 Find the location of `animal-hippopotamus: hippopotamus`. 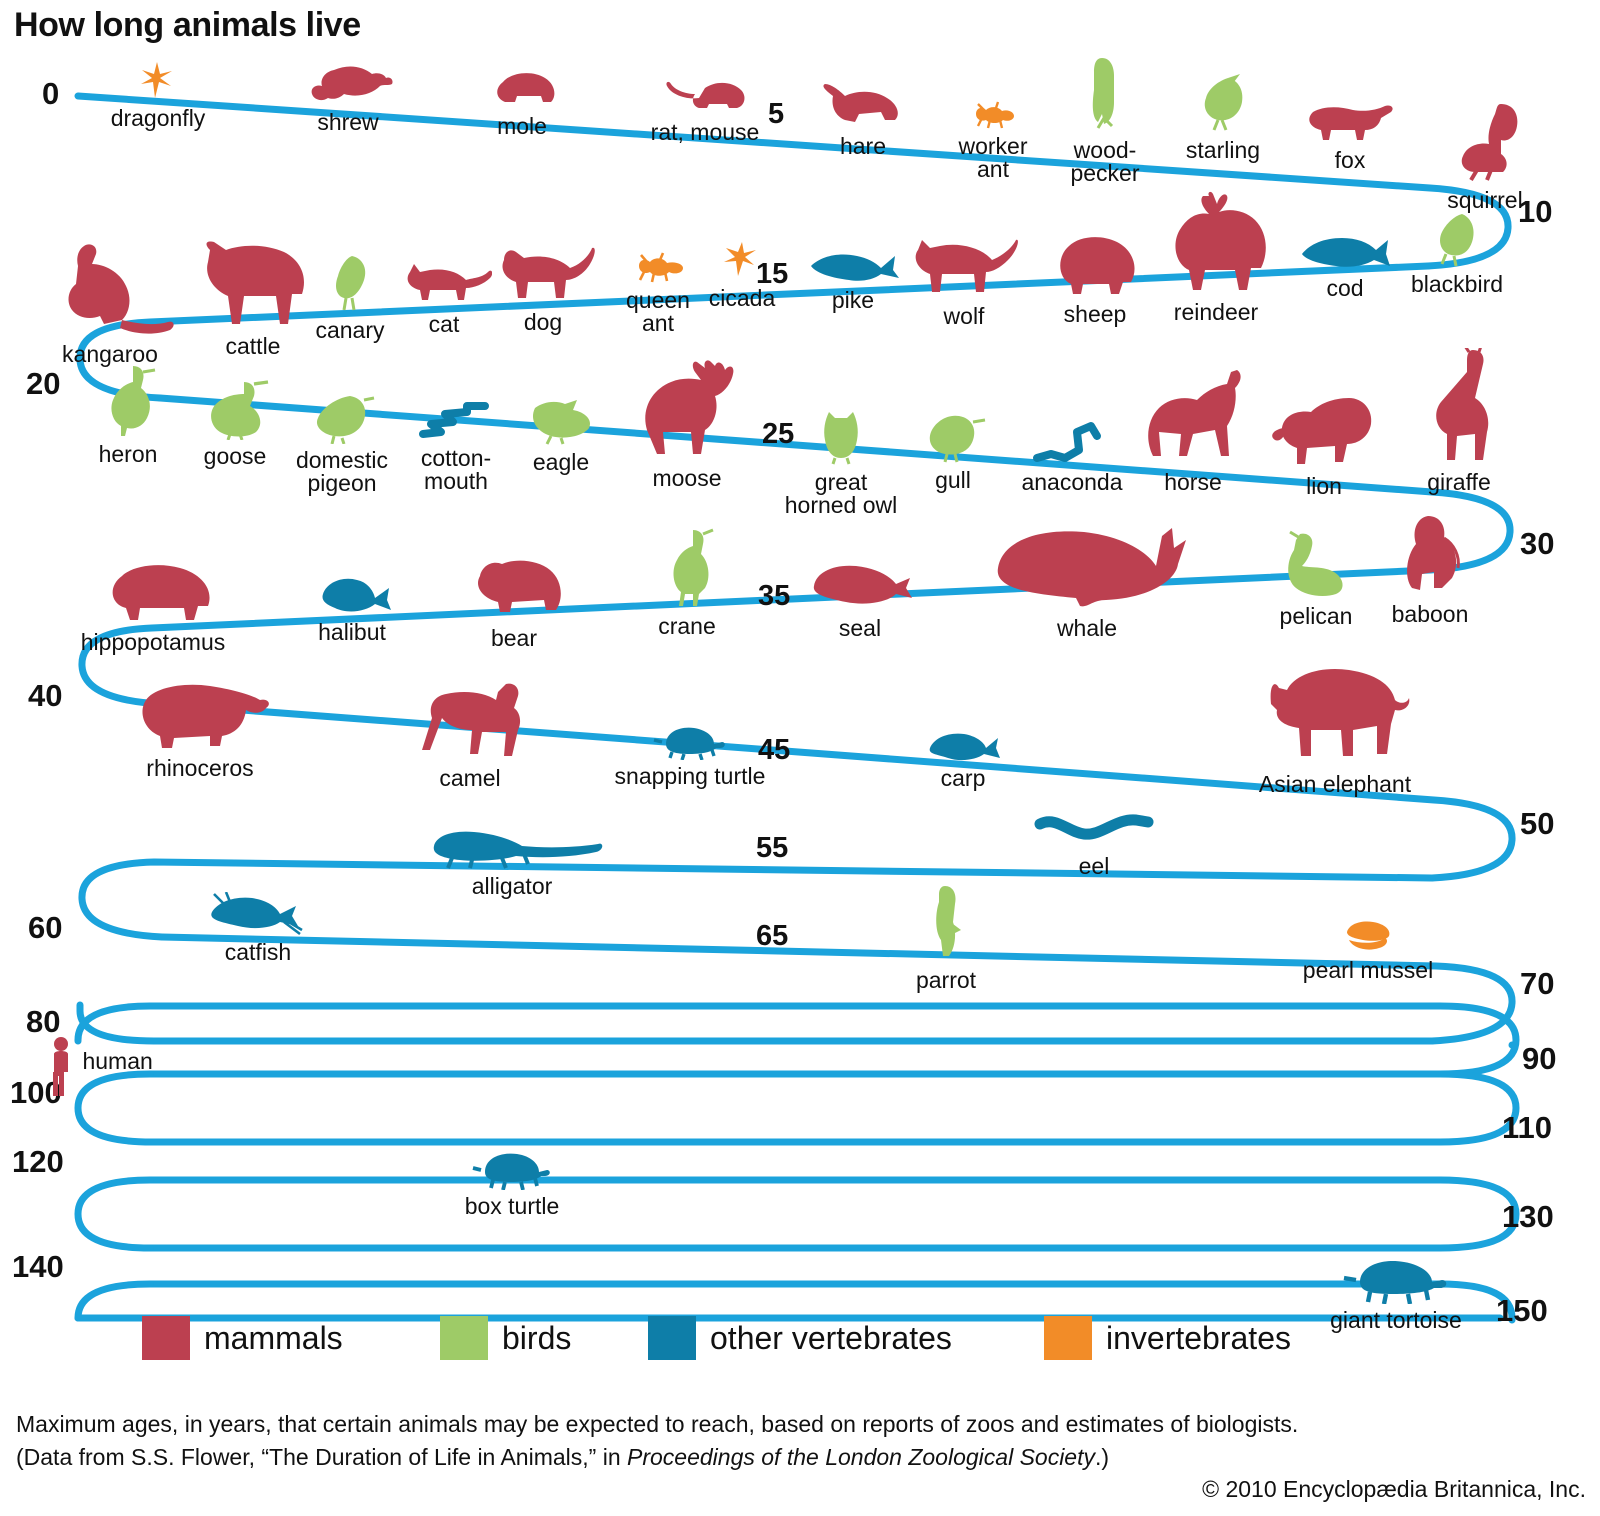

animal-hippopotamus: hippopotamus is located at coordinates (153, 607).